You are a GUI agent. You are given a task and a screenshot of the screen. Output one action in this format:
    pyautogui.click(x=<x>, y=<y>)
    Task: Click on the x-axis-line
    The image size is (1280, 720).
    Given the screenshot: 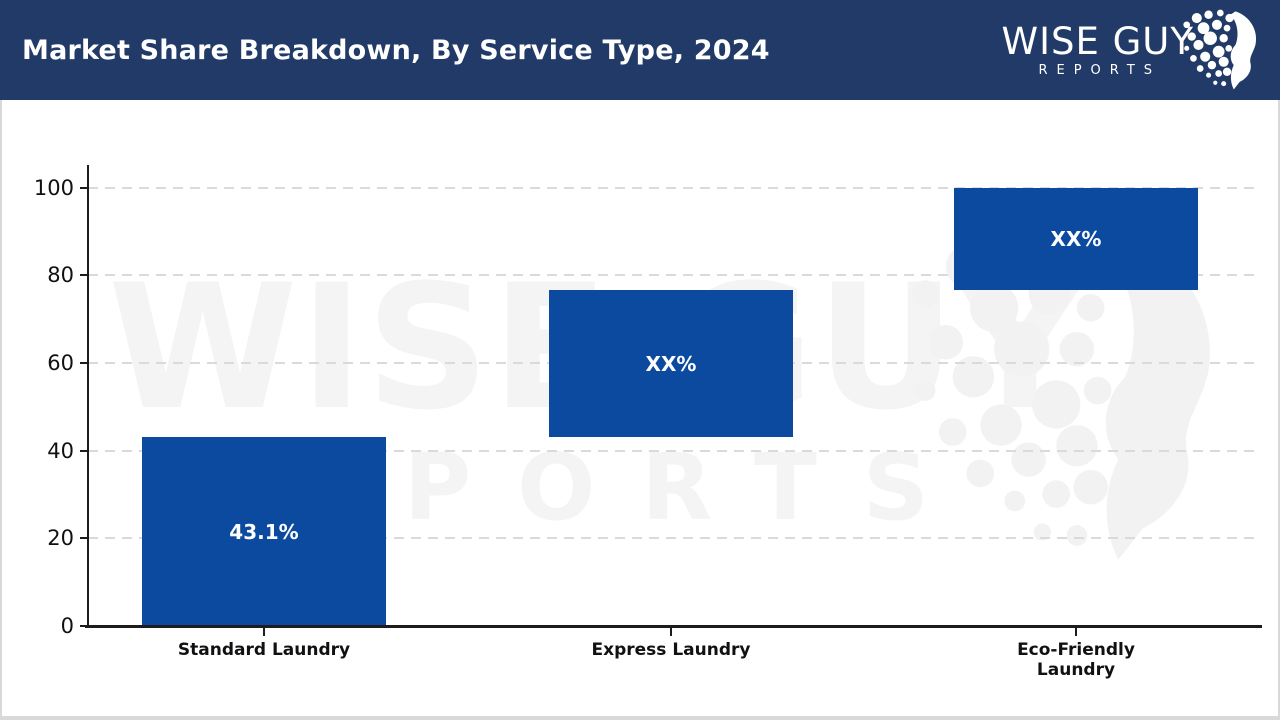 What is the action you would take?
    pyautogui.click(x=673, y=626)
    